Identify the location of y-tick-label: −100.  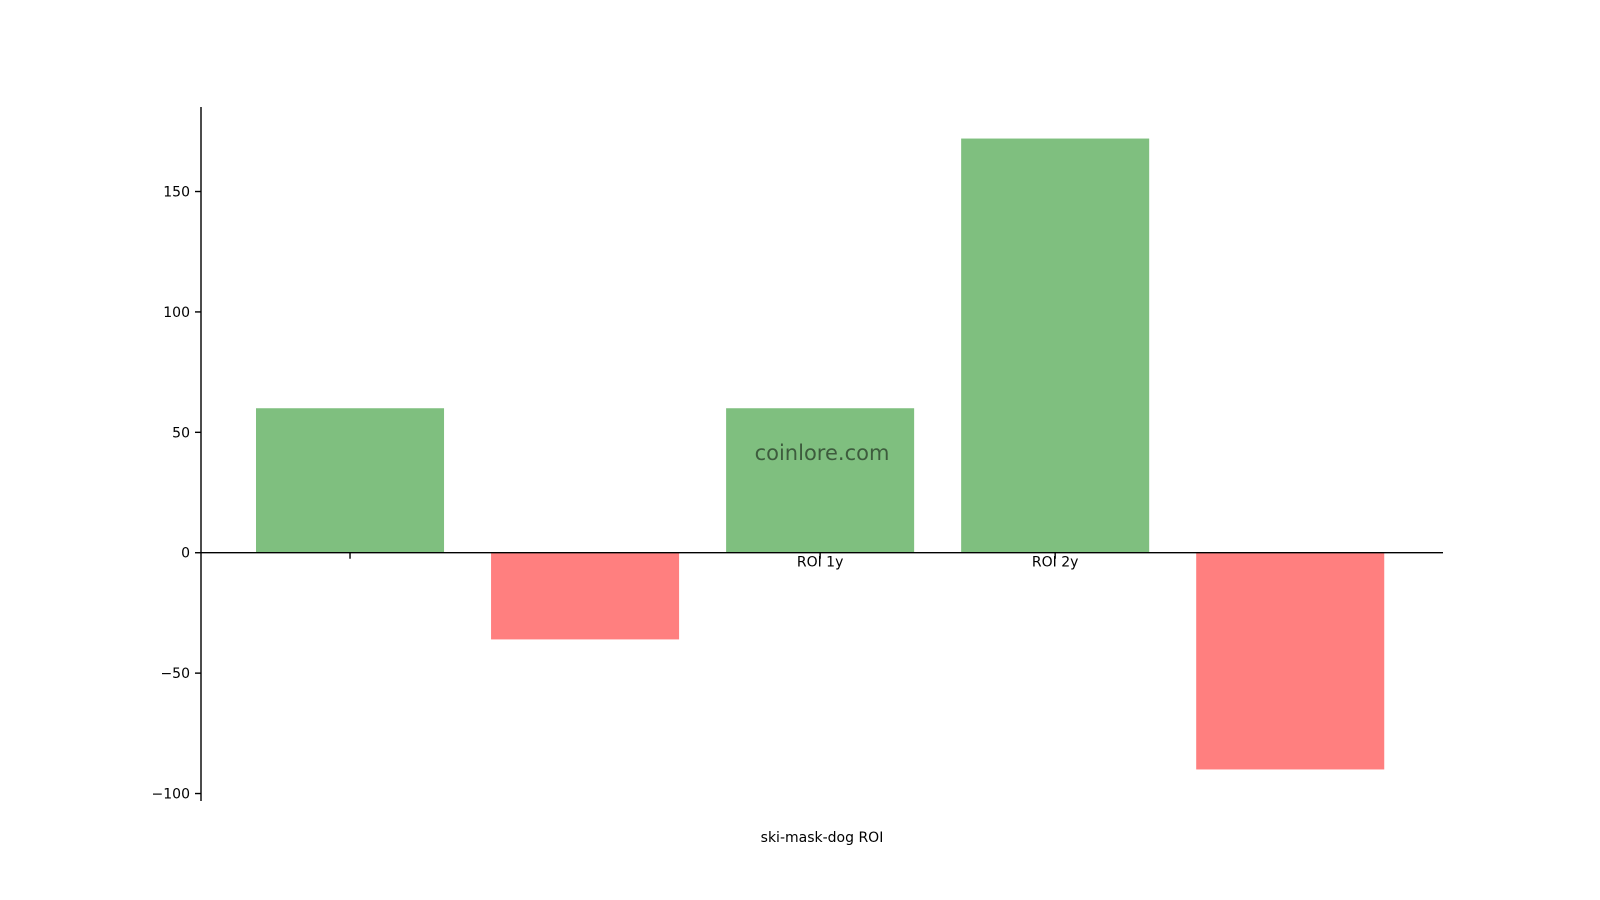
(171, 795).